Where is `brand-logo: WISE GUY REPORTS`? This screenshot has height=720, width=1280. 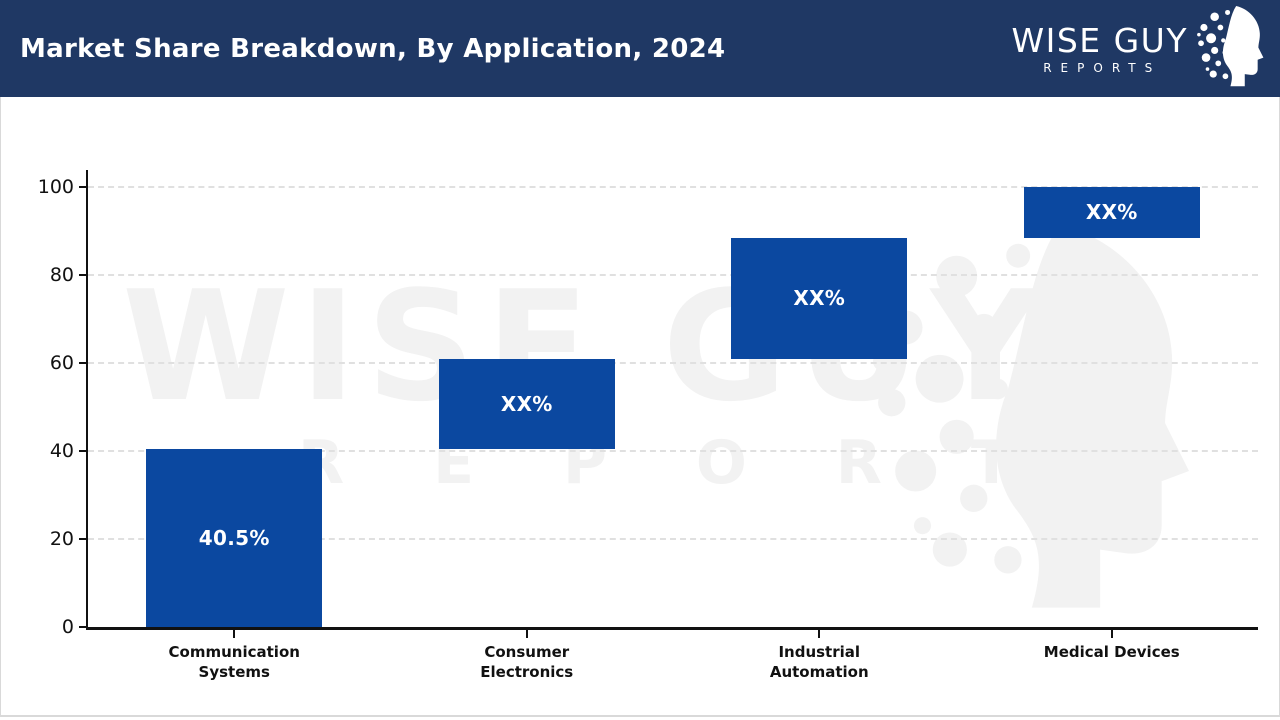
brand-logo: WISE GUY REPORTS is located at coordinates (1138, 48).